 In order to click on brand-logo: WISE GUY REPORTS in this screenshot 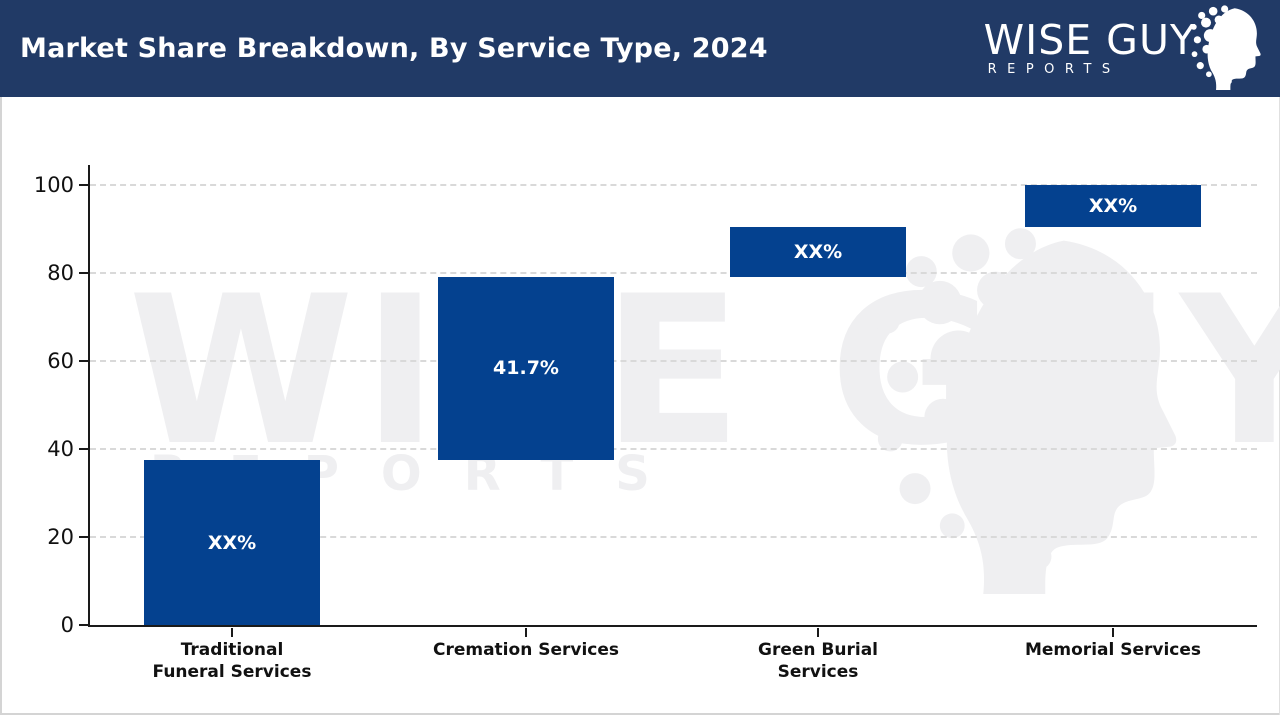, I will do `click(1126, 47)`.